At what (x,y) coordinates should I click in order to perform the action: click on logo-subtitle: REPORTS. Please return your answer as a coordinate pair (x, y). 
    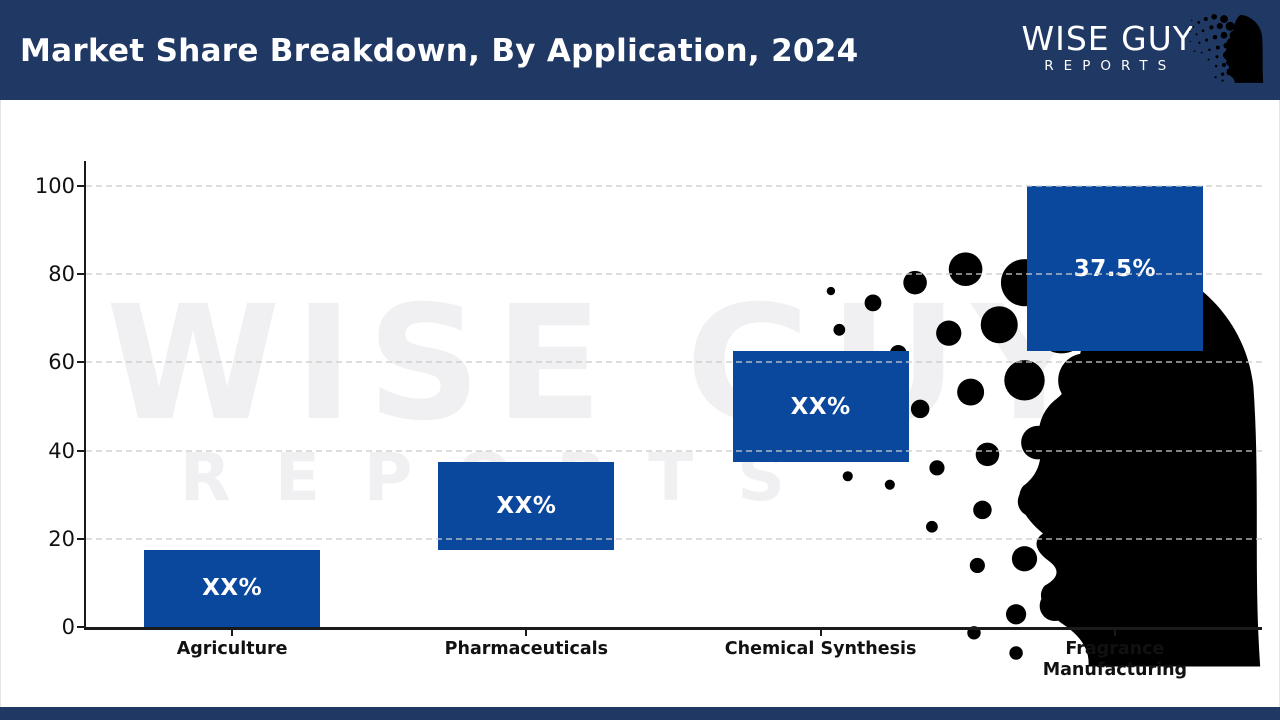
    Looking at the image, I should click on (1110, 65).